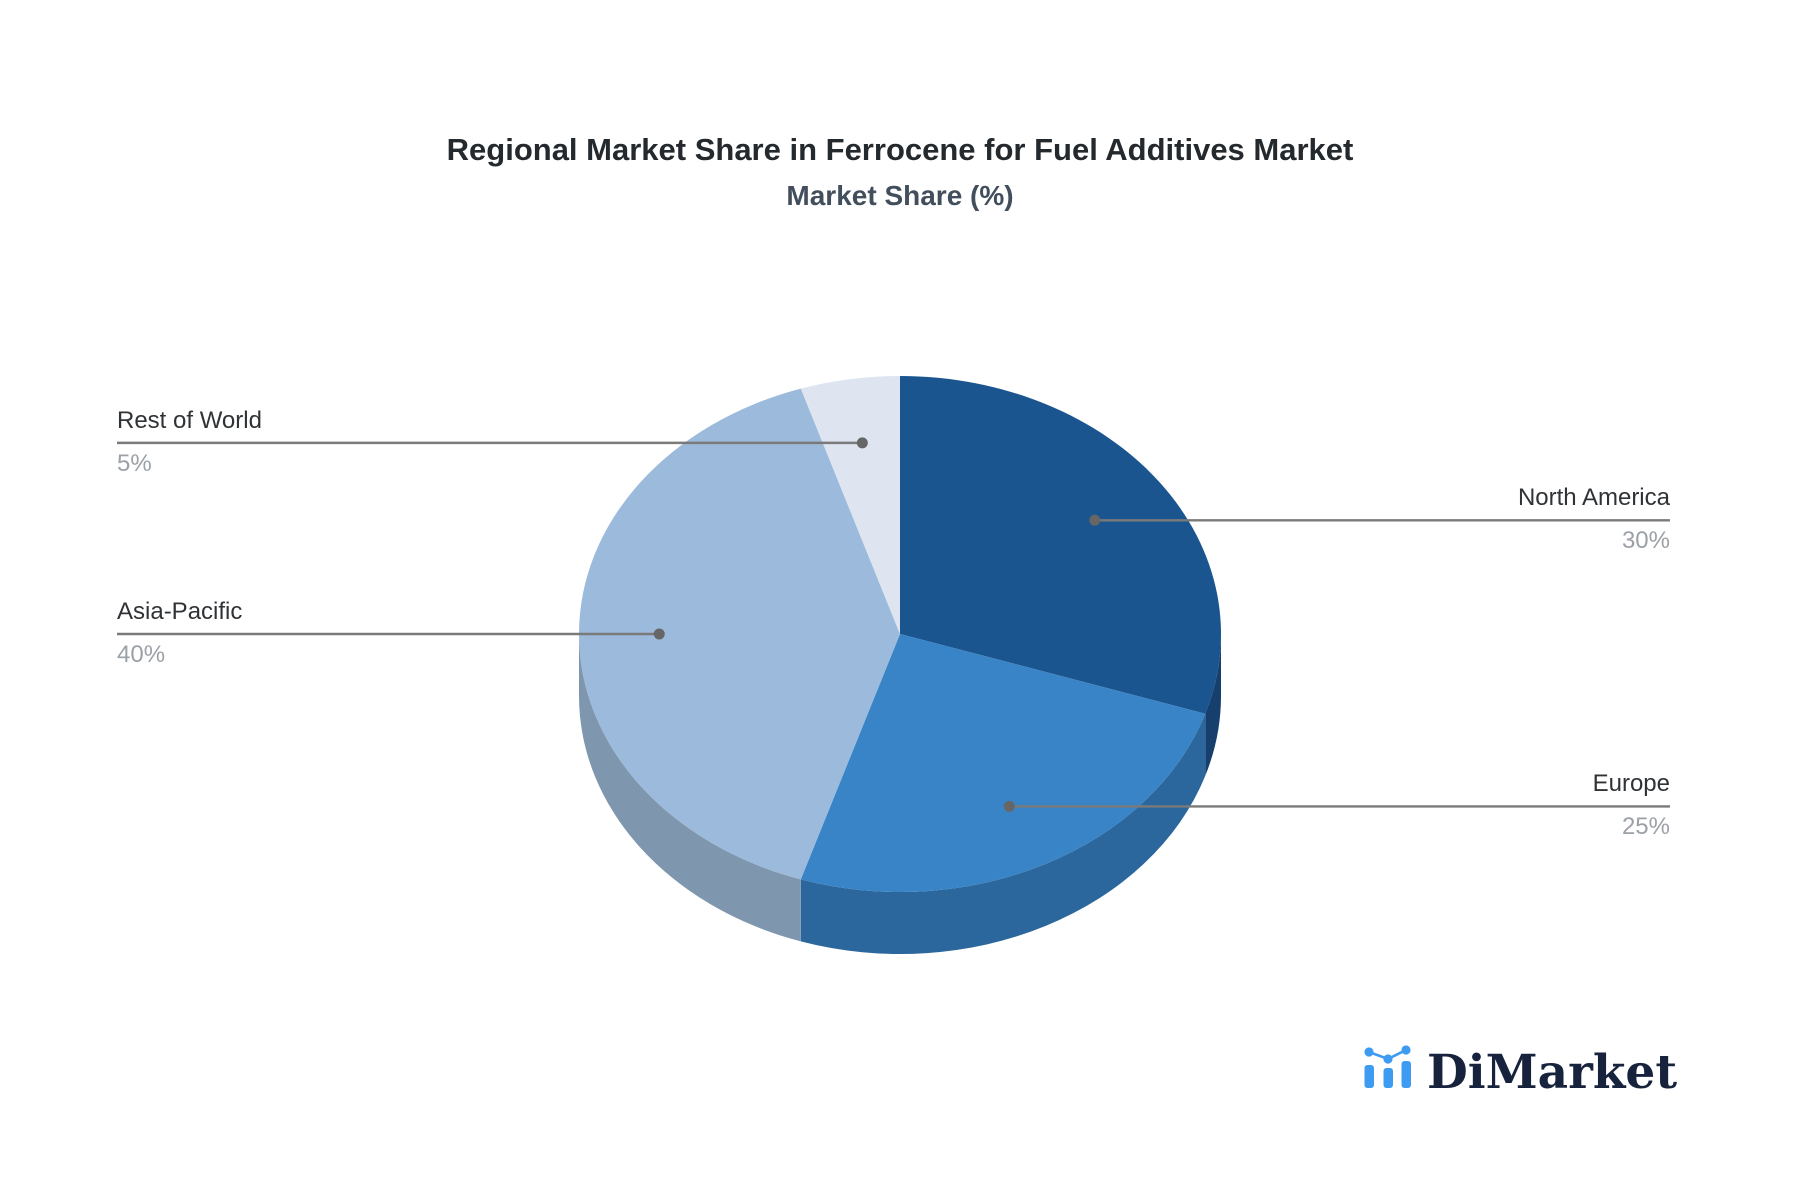 This screenshot has height=1196, width=1800. I want to click on slice-percent-europe: 25%, so click(1645, 827).